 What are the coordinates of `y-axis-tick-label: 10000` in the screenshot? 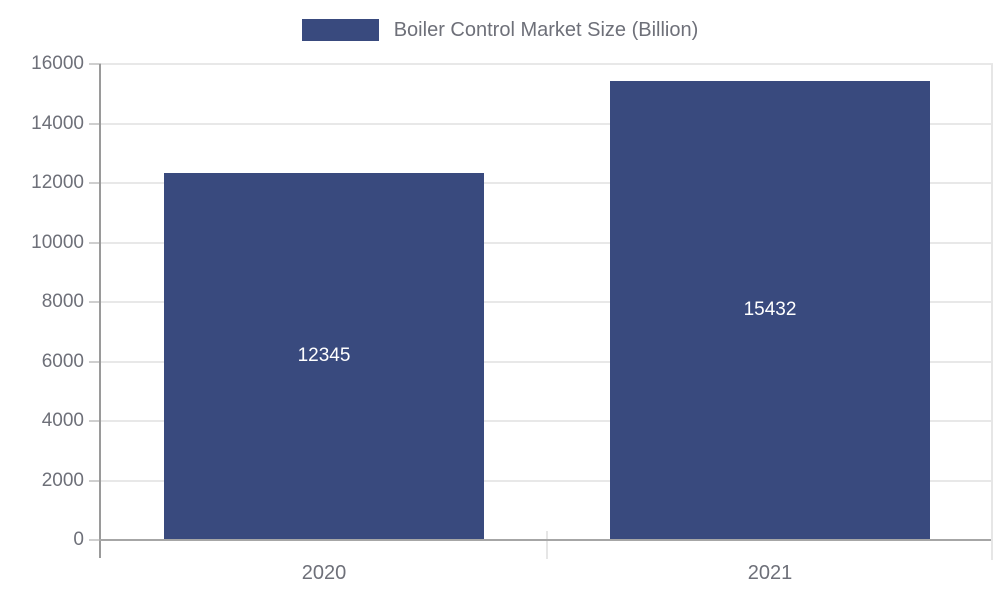 It's located at (57, 242).